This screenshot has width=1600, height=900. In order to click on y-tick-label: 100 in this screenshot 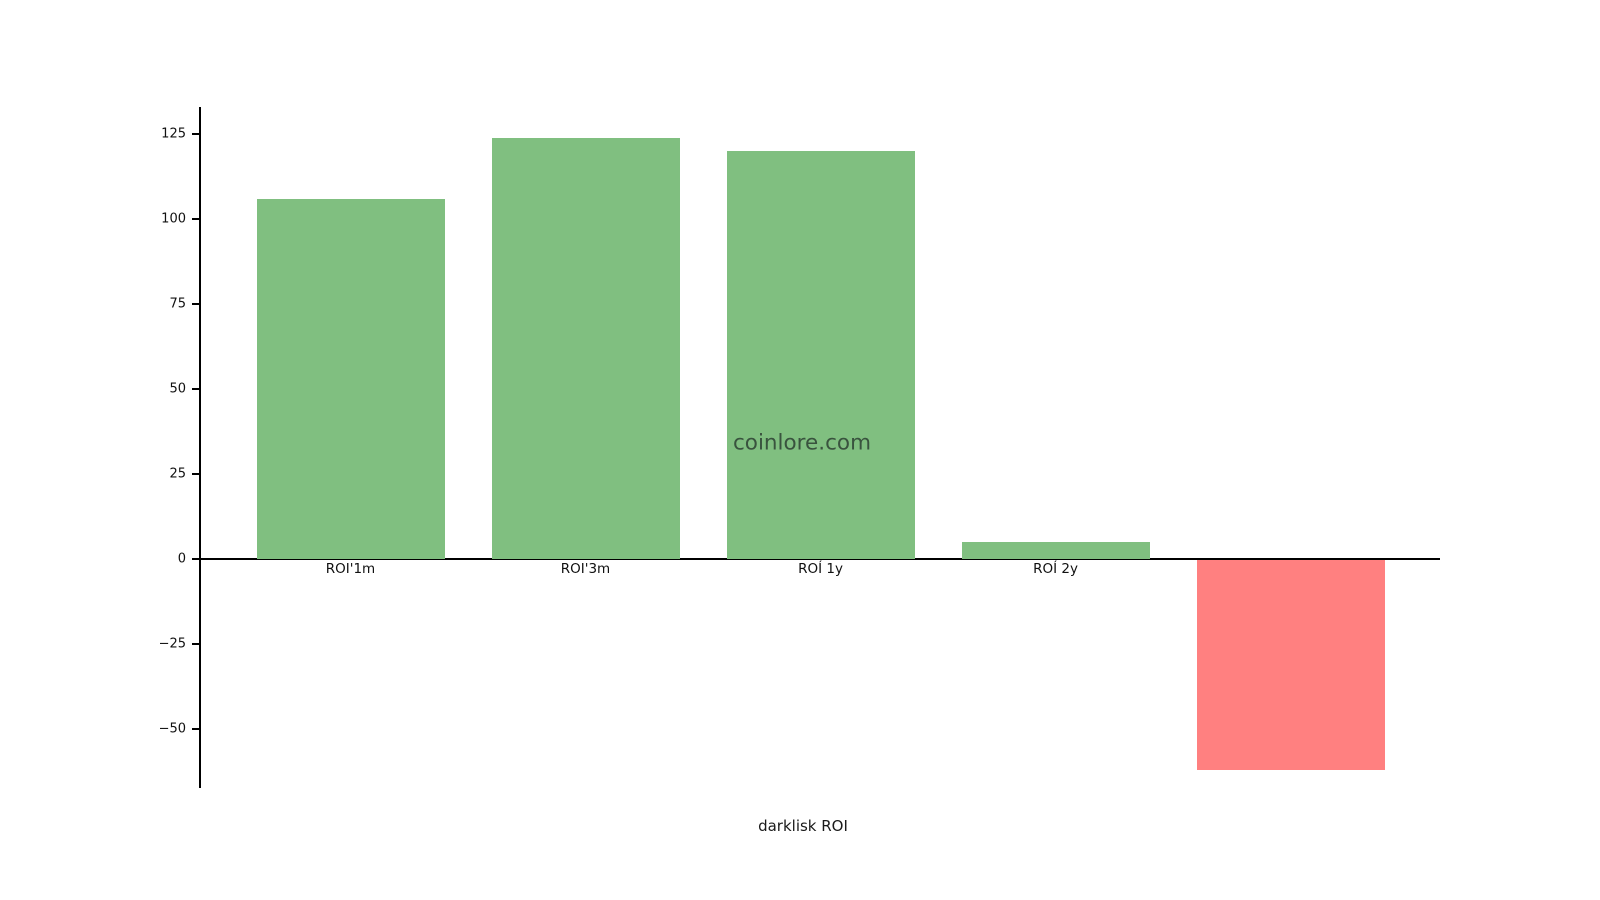, I will do `click(173, 219)`.